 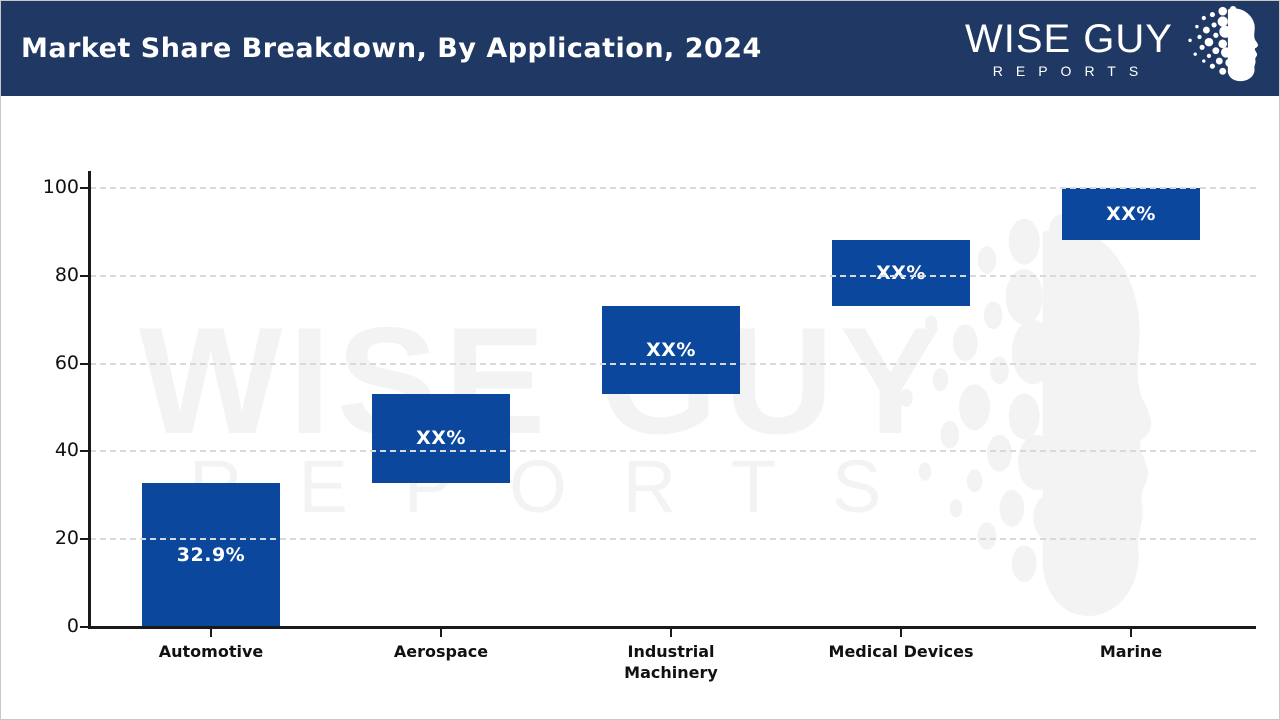 What do you see at coordinates (66, 538) in the screenshot?
I see `y-tick-label: 20` at bounding box center [66, 538].